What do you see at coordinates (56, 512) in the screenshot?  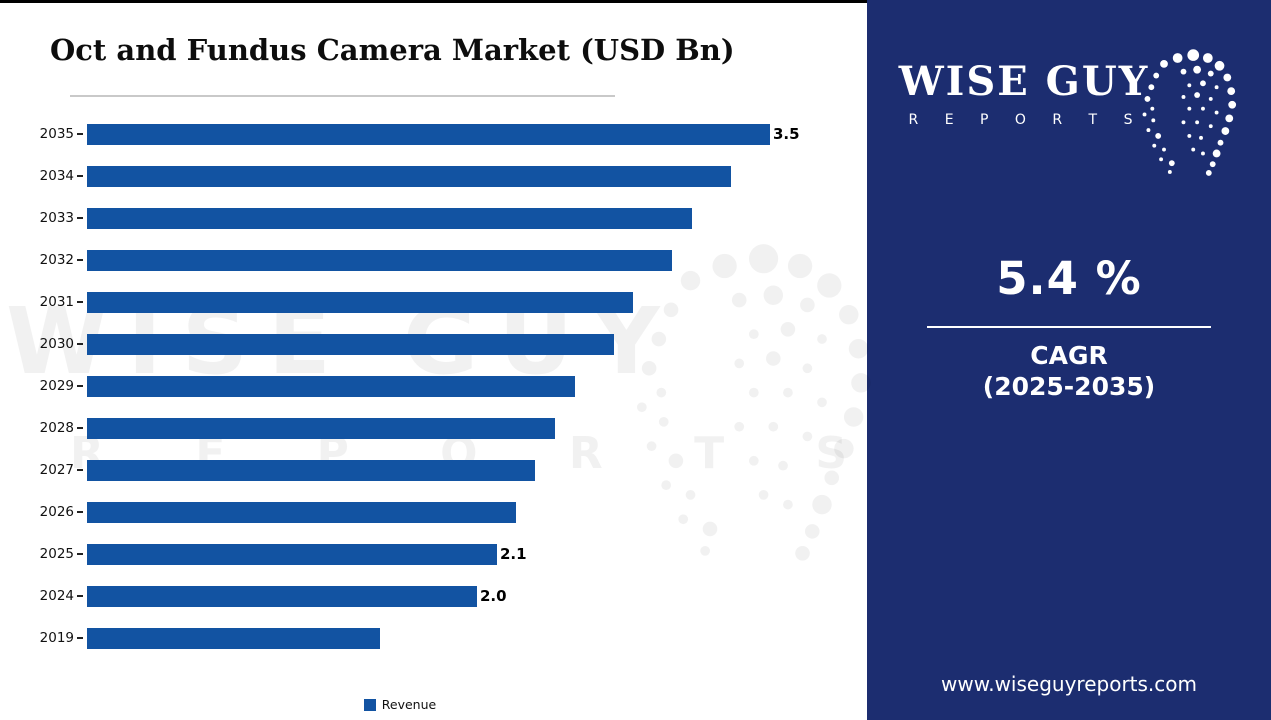 I see `y-axis-label: 2026` at bounding box center [56, 512].